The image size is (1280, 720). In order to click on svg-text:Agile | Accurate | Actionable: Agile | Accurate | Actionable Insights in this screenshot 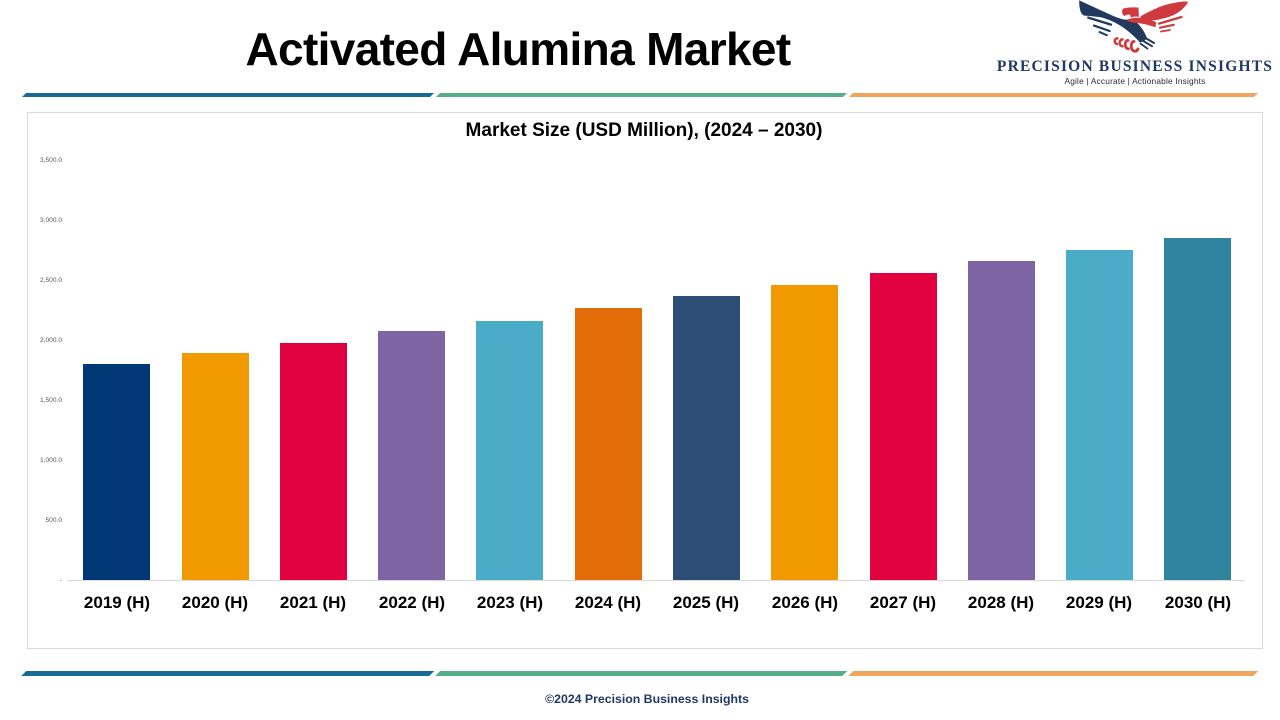, I will do `click(1134, 81)`.